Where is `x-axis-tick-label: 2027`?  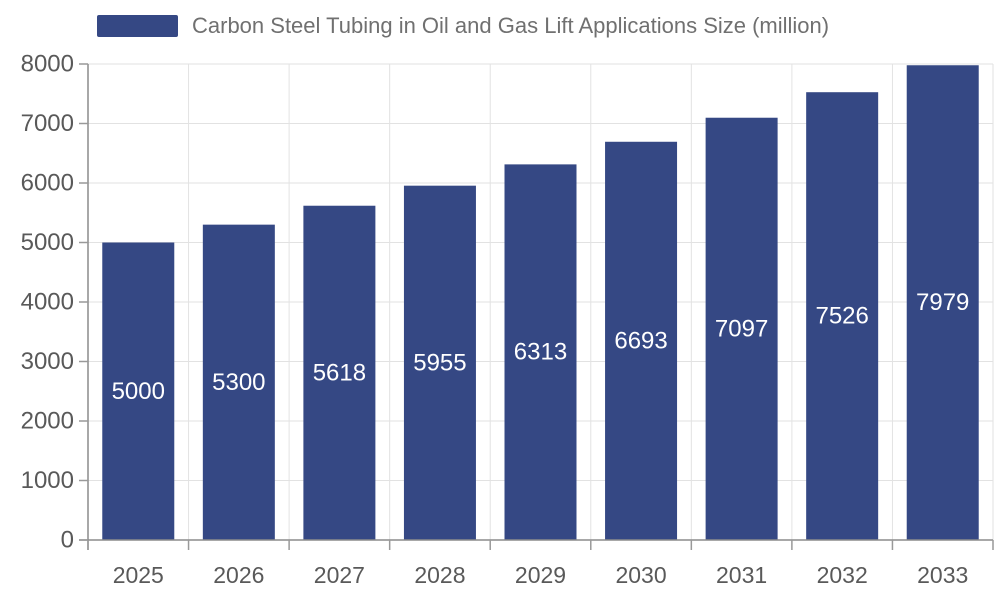
x-axis-tick-label: 2027 is located at coordinates (339, 575).